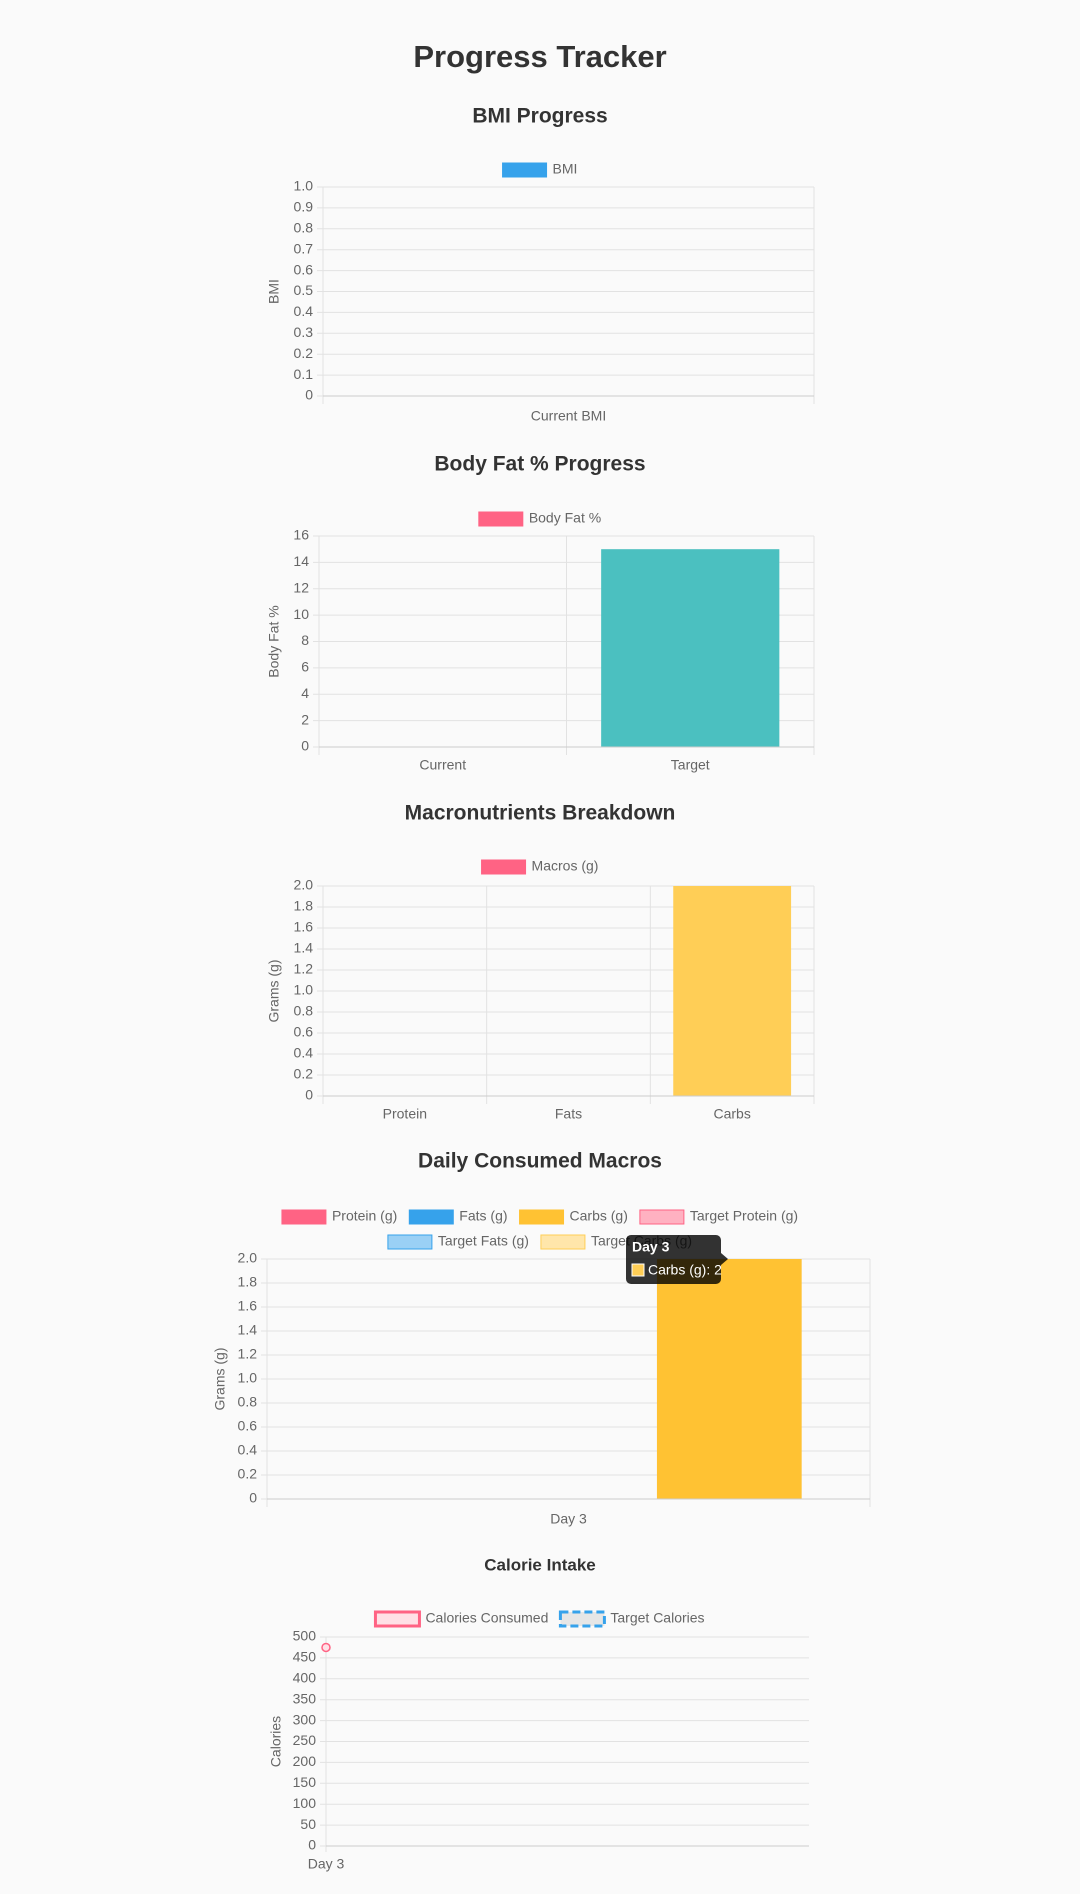  Describe the element at coordinates (304, 290) in the screenshot. I see `y-tick-label: 0.5` at that location.